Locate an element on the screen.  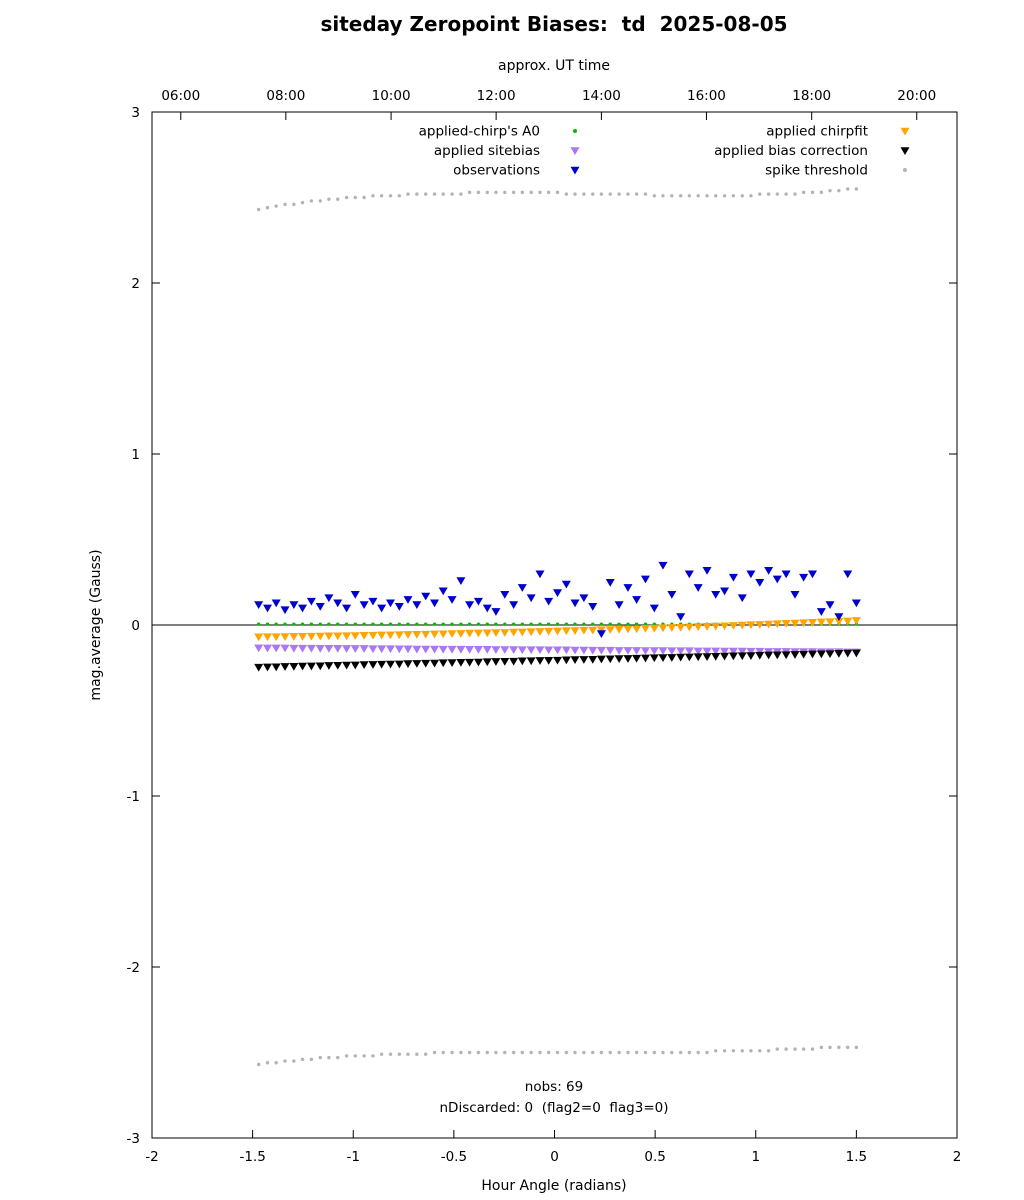
y-axis-label: mag.average (Gauss) is located at coordinates (96, 624).